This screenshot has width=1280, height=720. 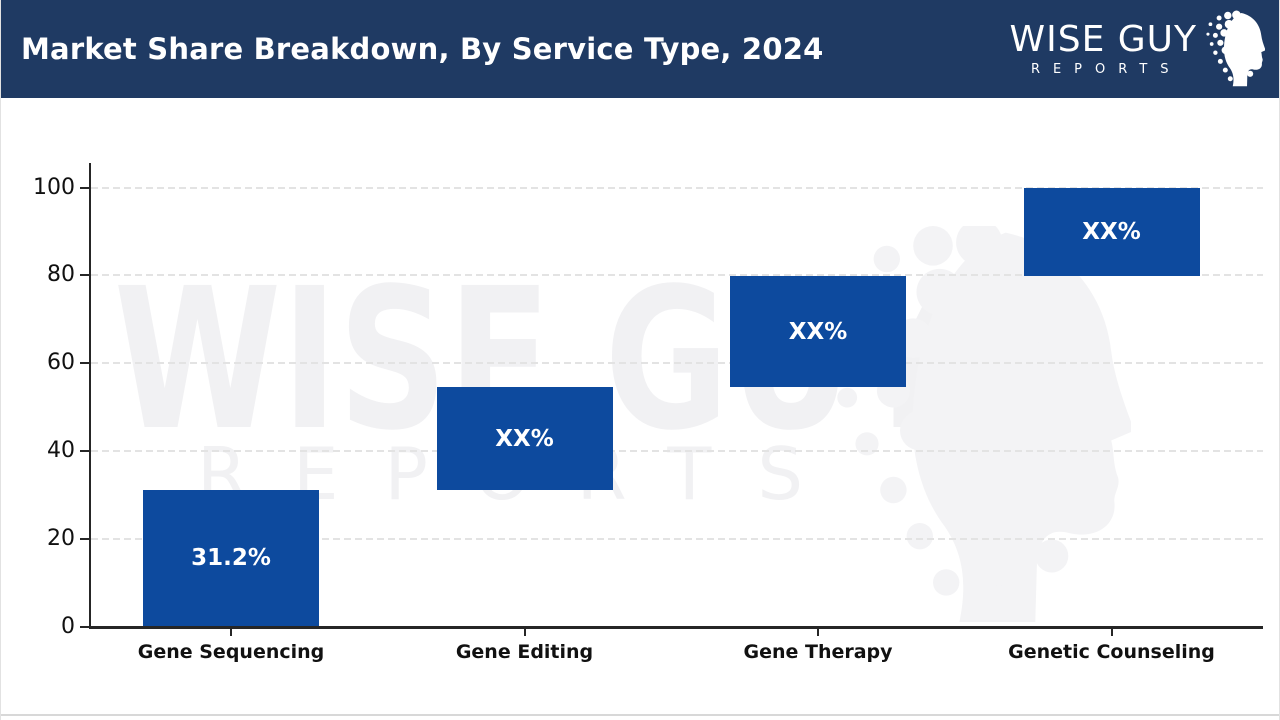 I want to click on x-category-label: Gene Sequencing, so click(x=231, y=652).